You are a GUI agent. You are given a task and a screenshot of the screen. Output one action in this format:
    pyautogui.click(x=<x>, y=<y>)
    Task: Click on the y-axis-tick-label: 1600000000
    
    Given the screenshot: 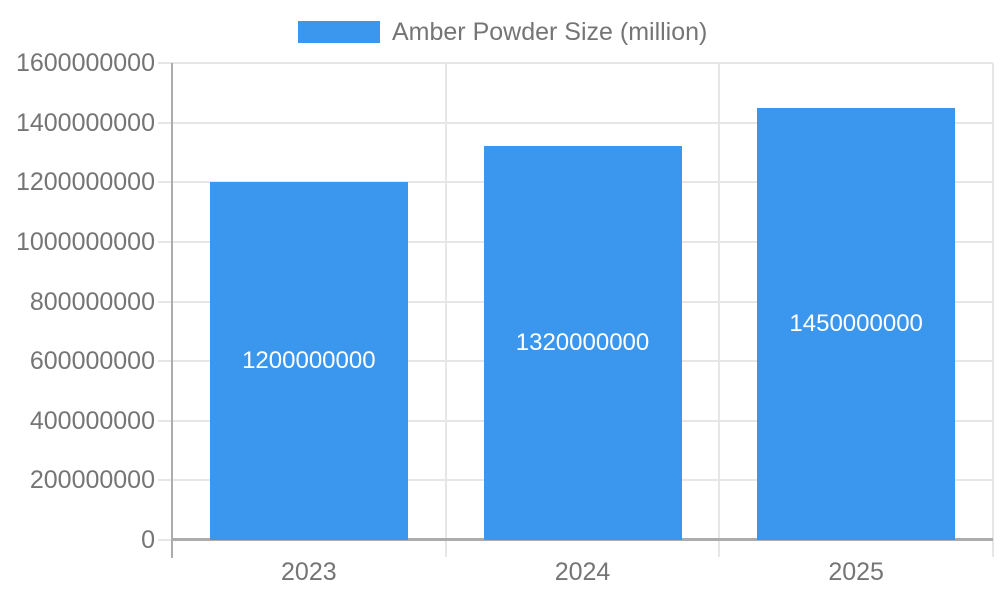 What is the action you would take?
    pyautogui.click(x=85, y=63)
    